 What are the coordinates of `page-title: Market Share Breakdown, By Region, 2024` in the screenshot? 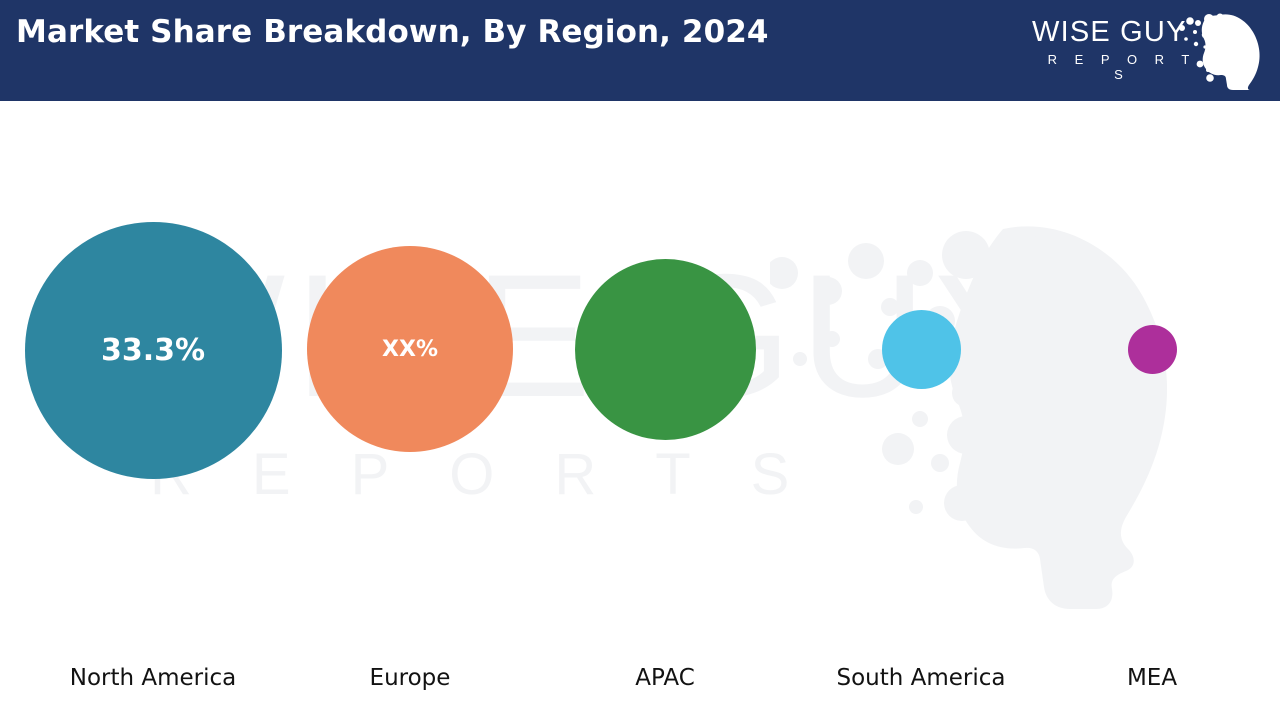 It's located at (392, 32).